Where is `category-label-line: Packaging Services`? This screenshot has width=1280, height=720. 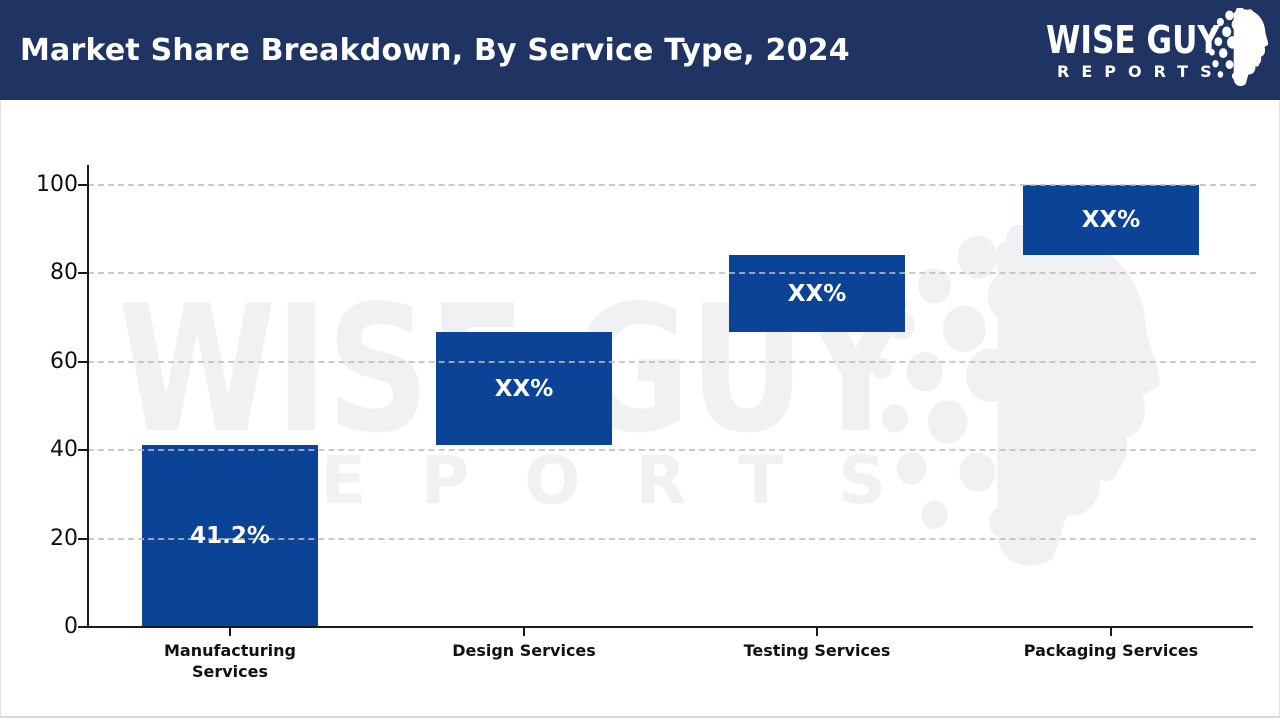
category-label-line: Packaging Services is located at coordinates (1111, 650).